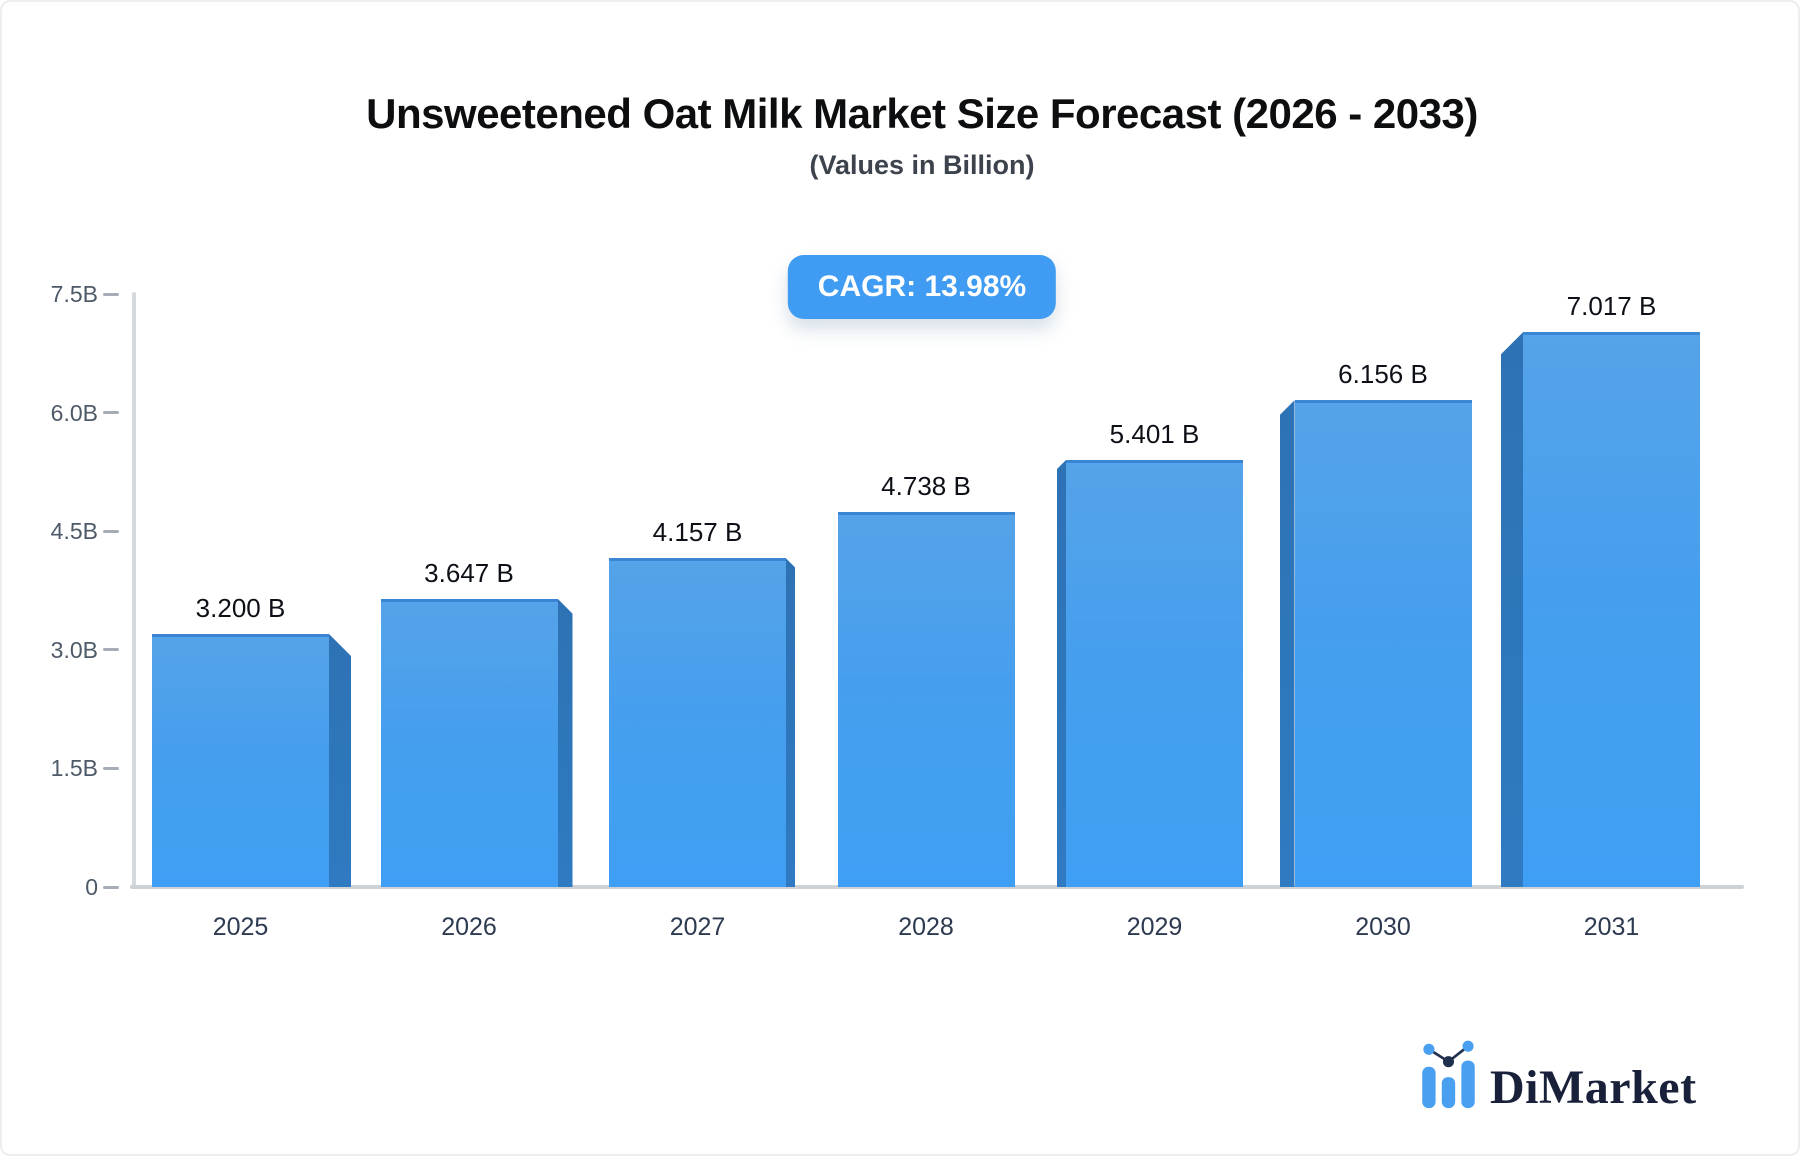 Image resolution: width=1800 pixels, height=1156 pixels. What do you see at coordinates (74, 412) in the screenshot?
I see `y-axis-tick-label: 6.0B` at bounding box center [74, 412].